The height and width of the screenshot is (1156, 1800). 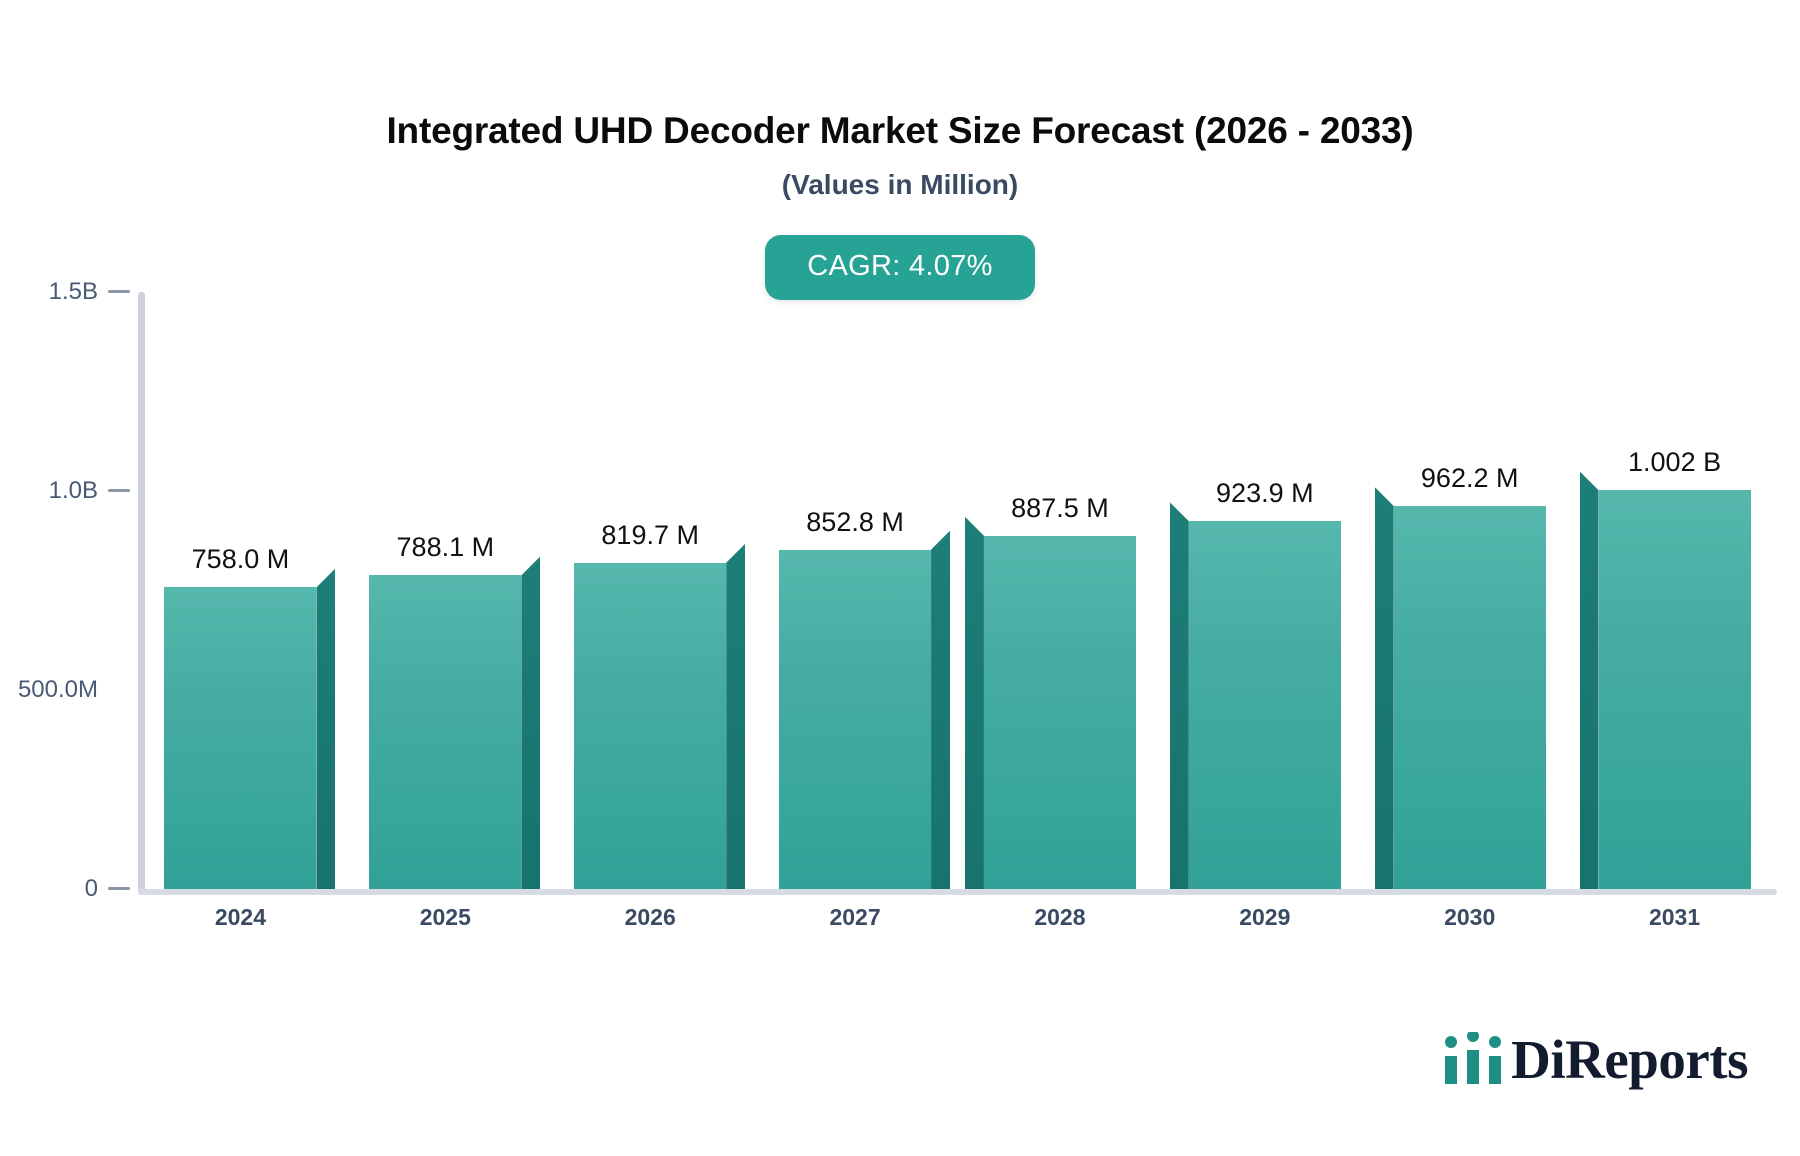 I want to click on bar-column: 923.9 M 2029, so click(x=1255, y=611).